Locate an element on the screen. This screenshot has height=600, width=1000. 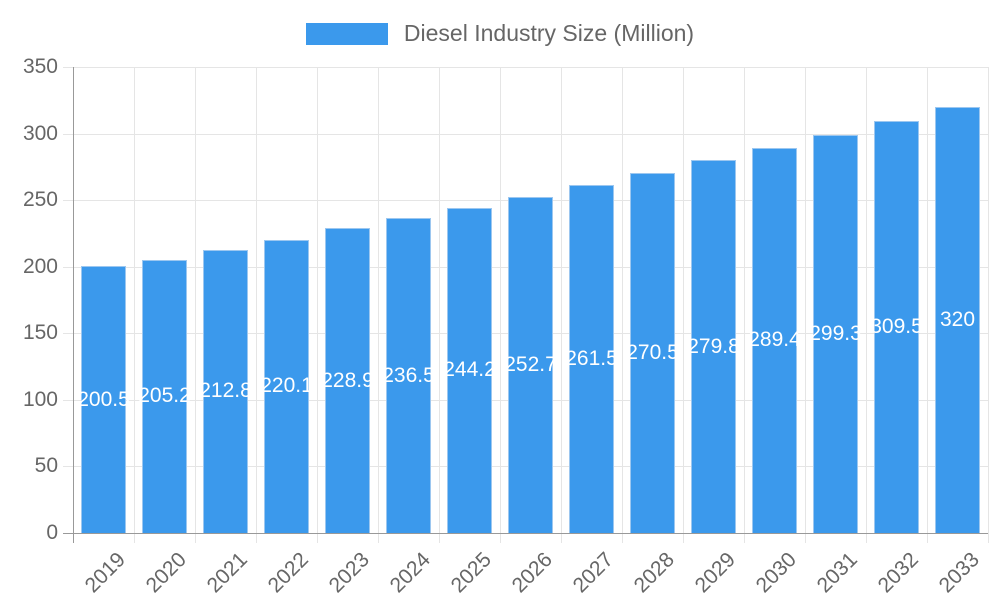
x-tick-label: 2029 is located at coordinates (715, 573).